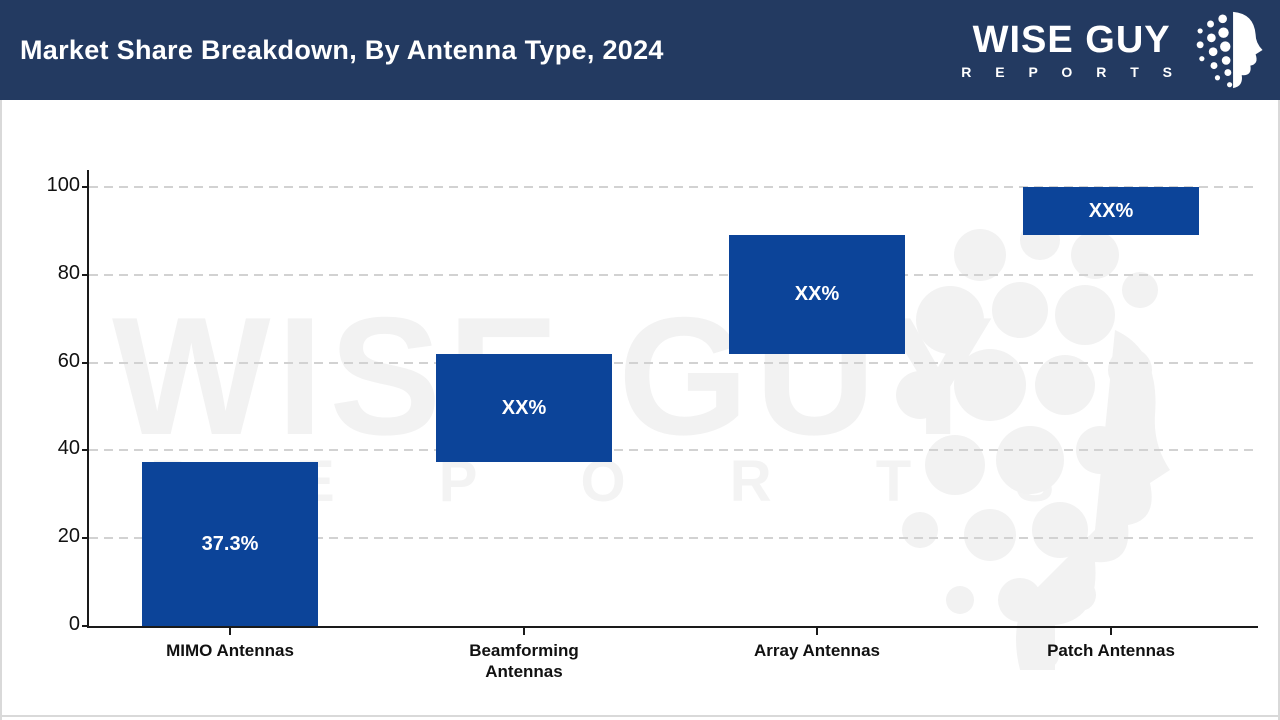 This screenshot has height=720, width=1280. I want to click on frame-bottom, so click(640, 716).